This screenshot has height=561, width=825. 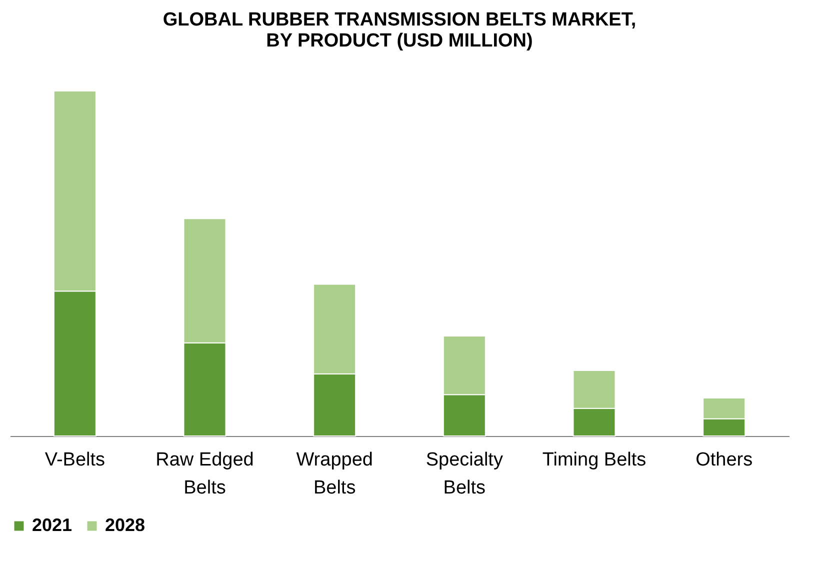 What do you see at coordinates (205, 474) in the screenshot?
I see `x-tick-label: Raw Edged Belts` at bounding box center [205, 474].